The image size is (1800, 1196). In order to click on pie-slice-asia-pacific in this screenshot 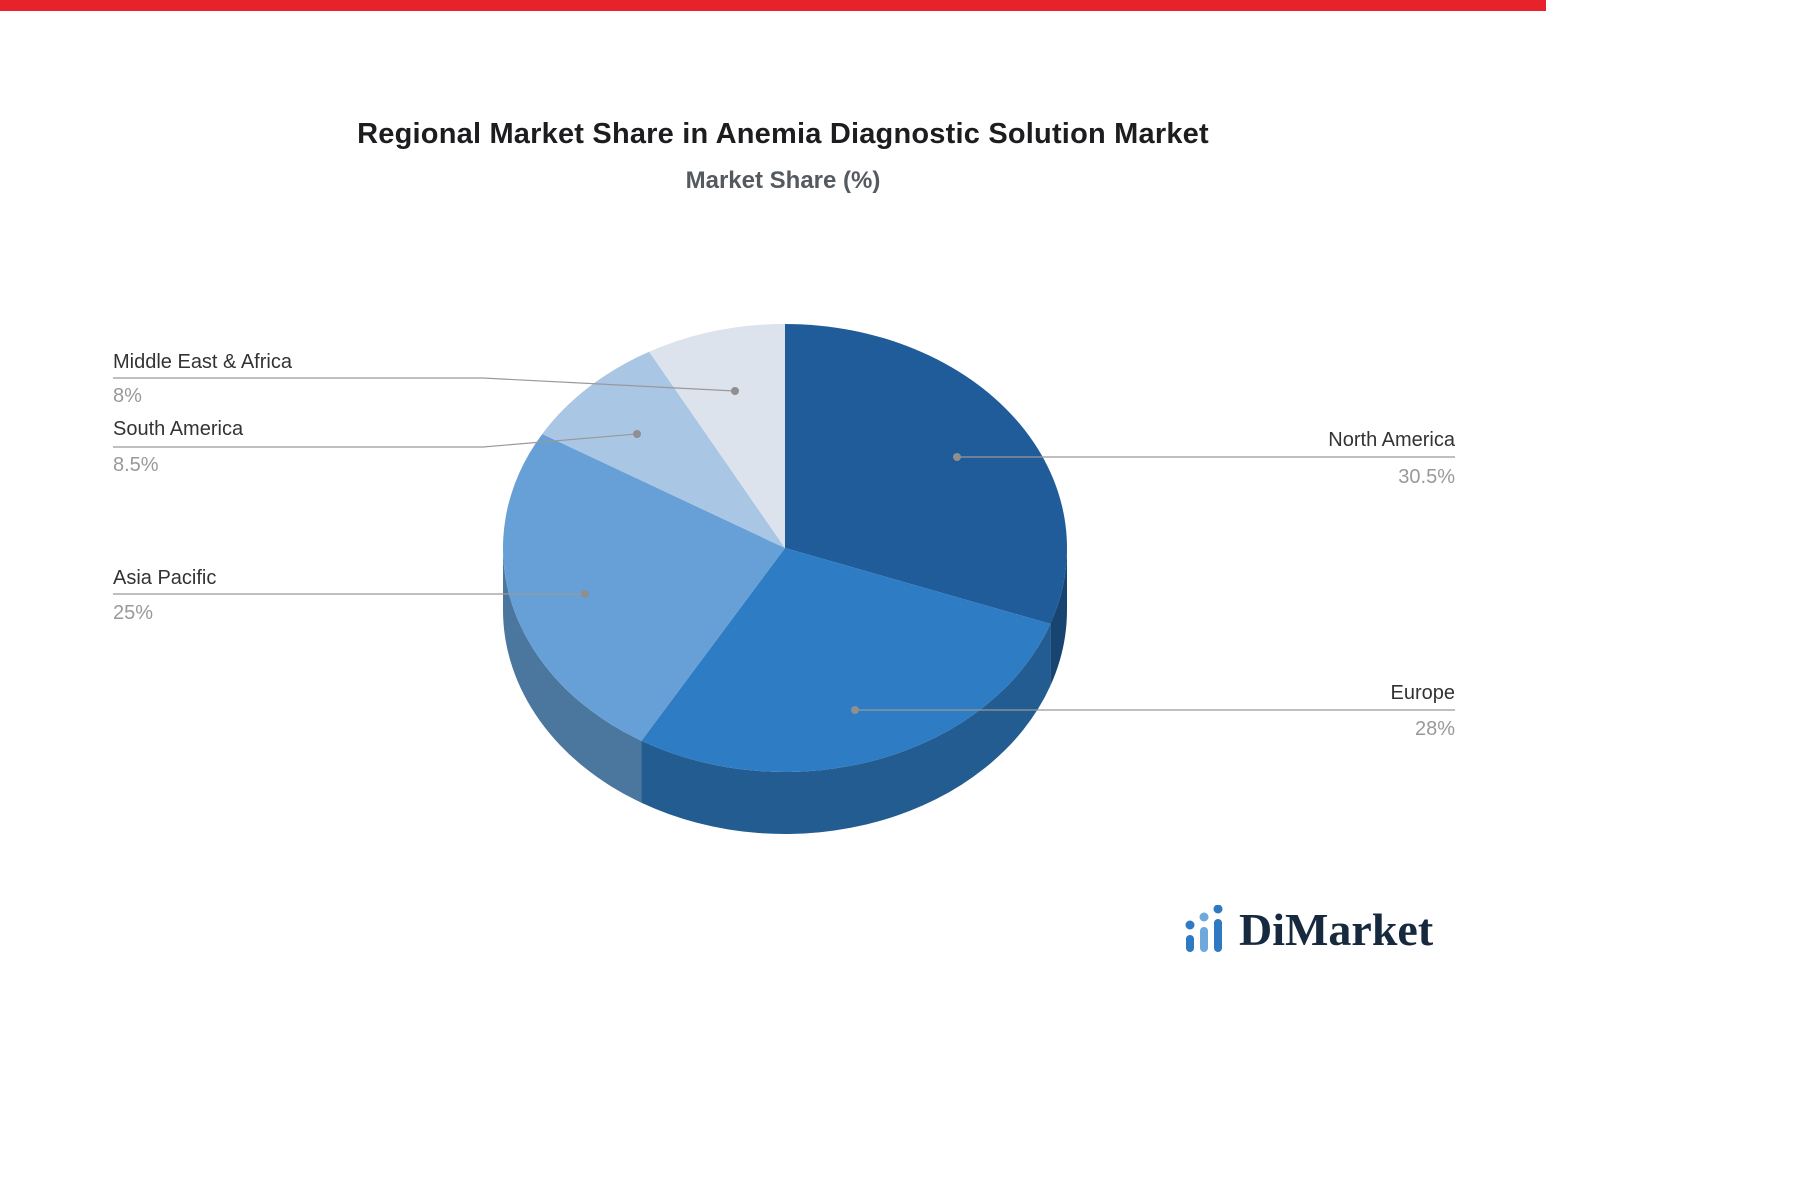, I will do `click(643, 587)`.